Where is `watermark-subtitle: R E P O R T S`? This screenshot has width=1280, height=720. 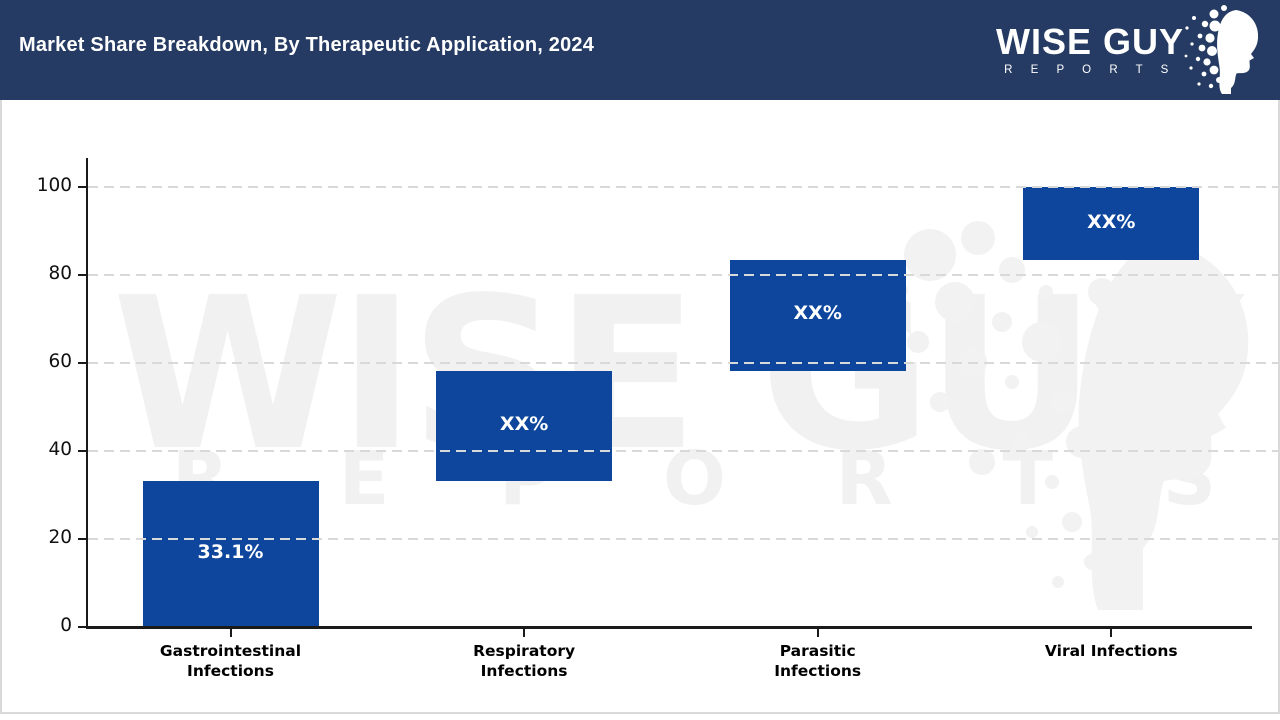
watermark-subtitle: R E P O R T S is located at coordinates (715, 479).